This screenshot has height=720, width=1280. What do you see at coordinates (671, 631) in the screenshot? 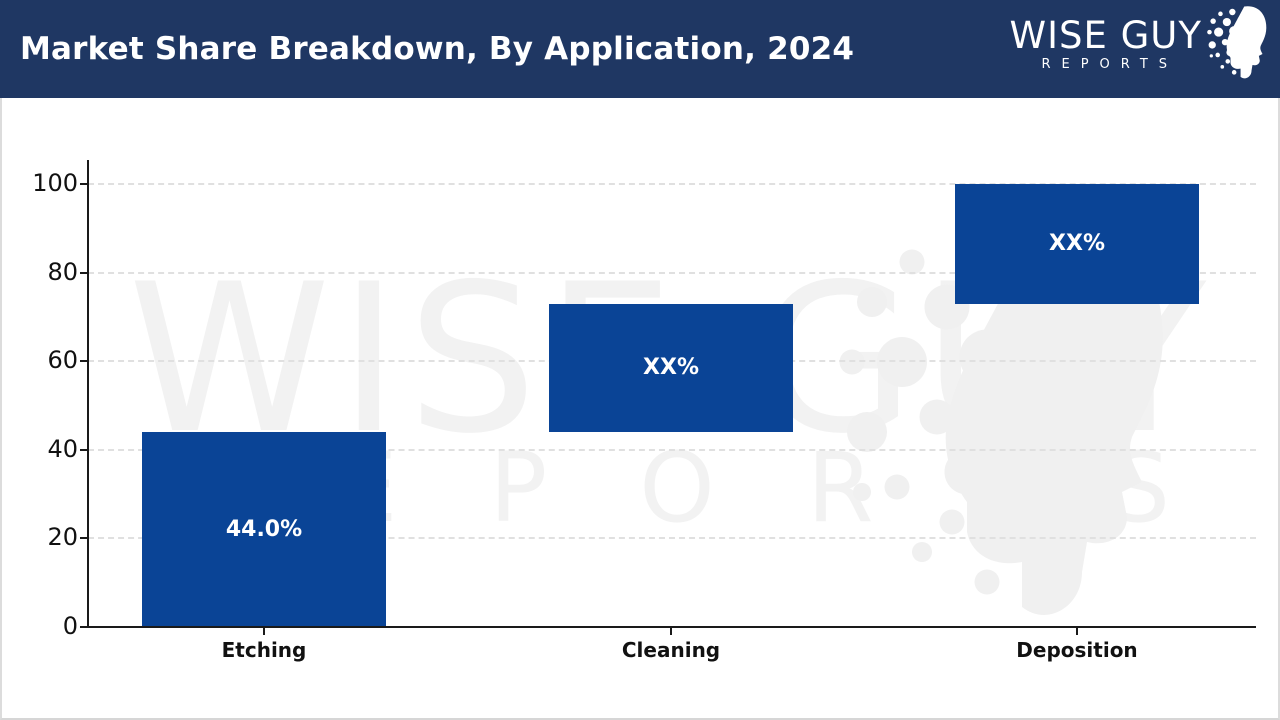
I see `x-tickmark-cleaning` at bounding box center [671, 631].